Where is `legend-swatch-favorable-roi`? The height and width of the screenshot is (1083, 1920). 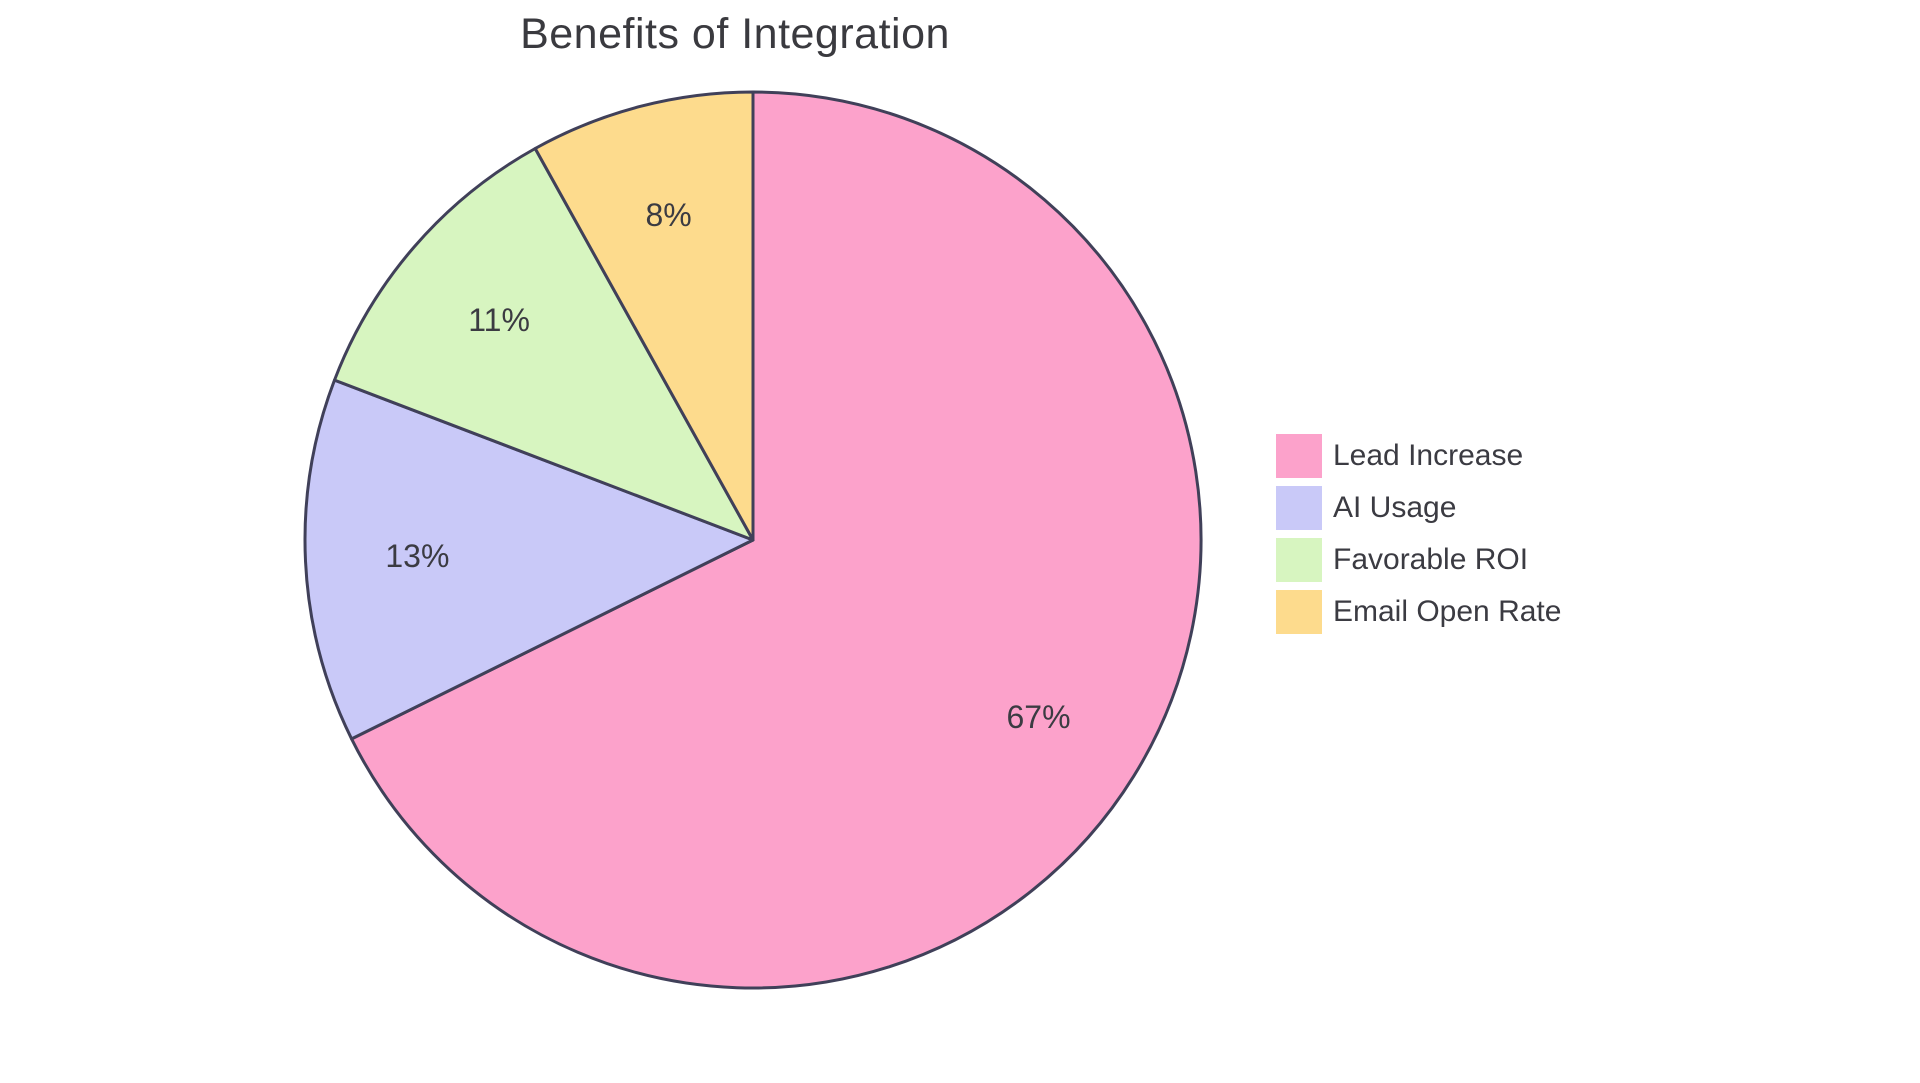
legend-swatch-favorable-roi is located at coordinates (1299, 560).